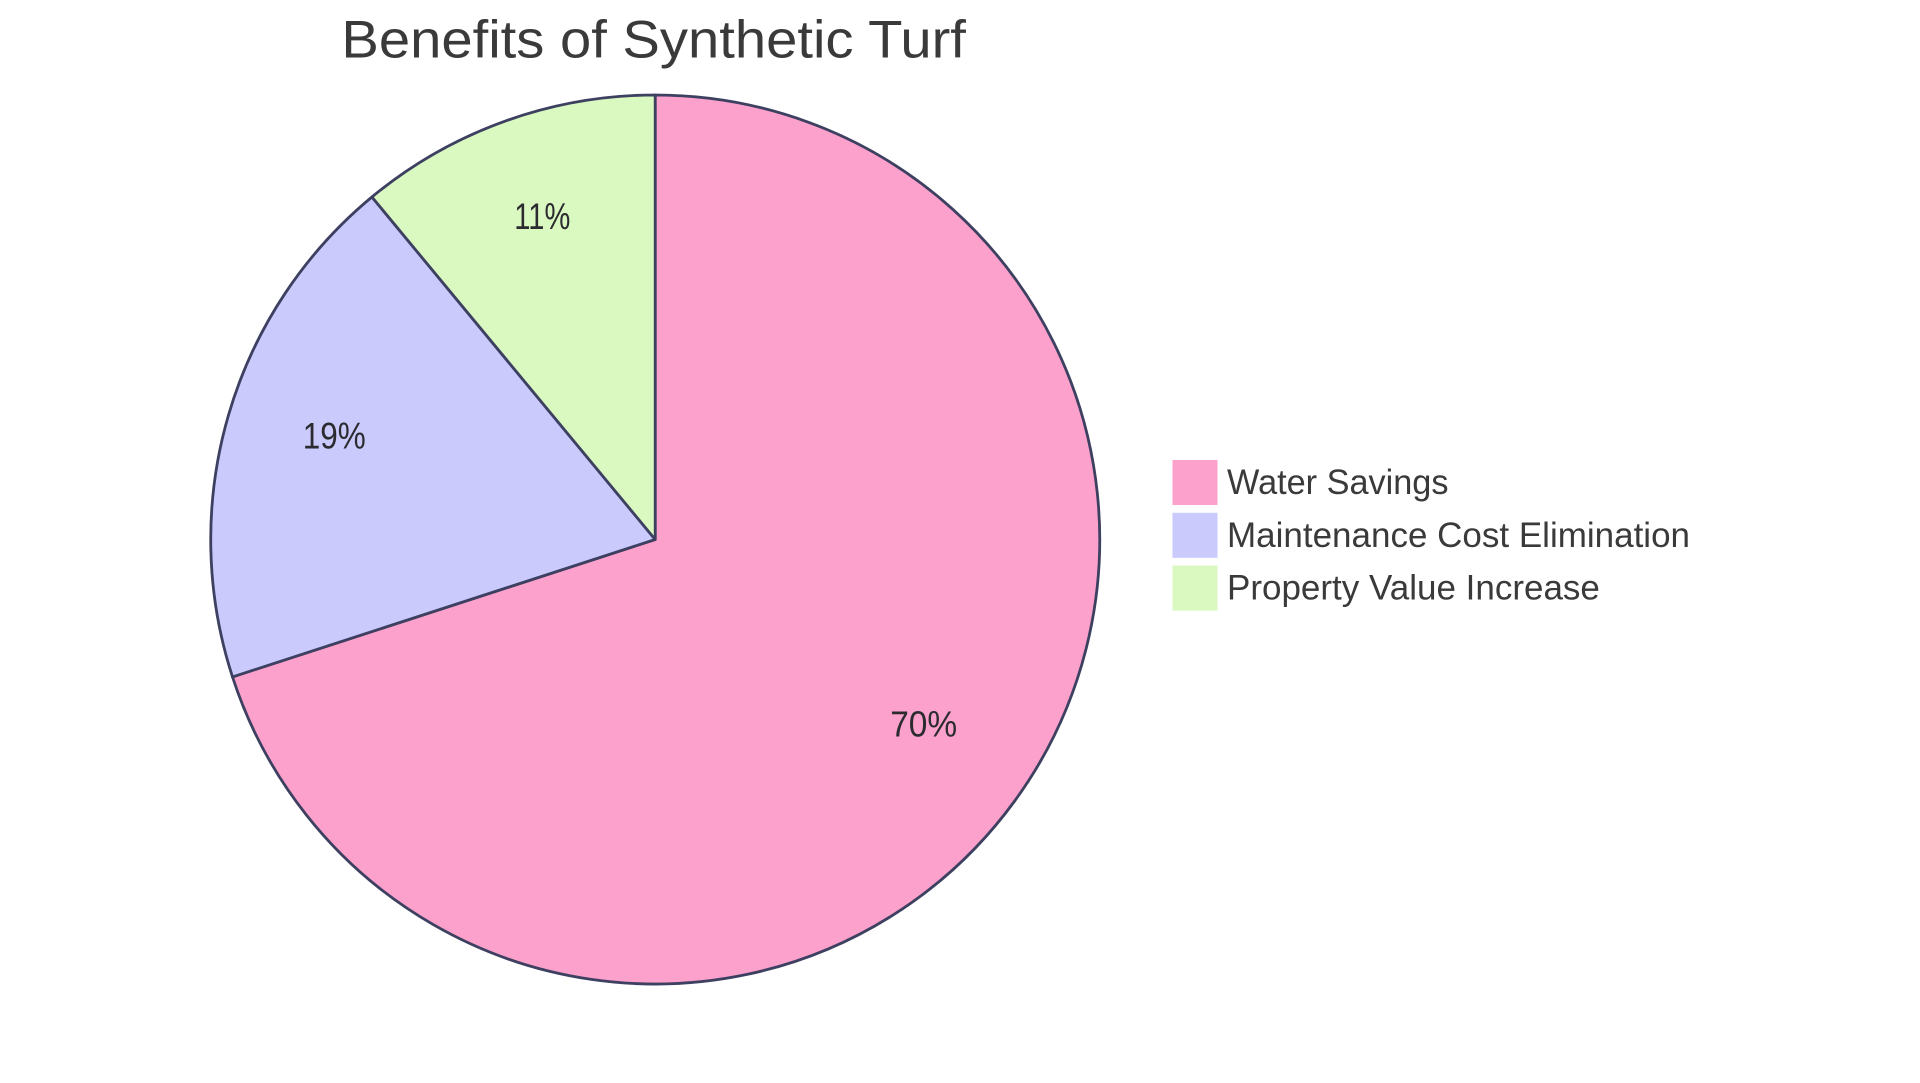  I want to click on svg-text: Benefits of Synthetic Turf, so click(653, 40).